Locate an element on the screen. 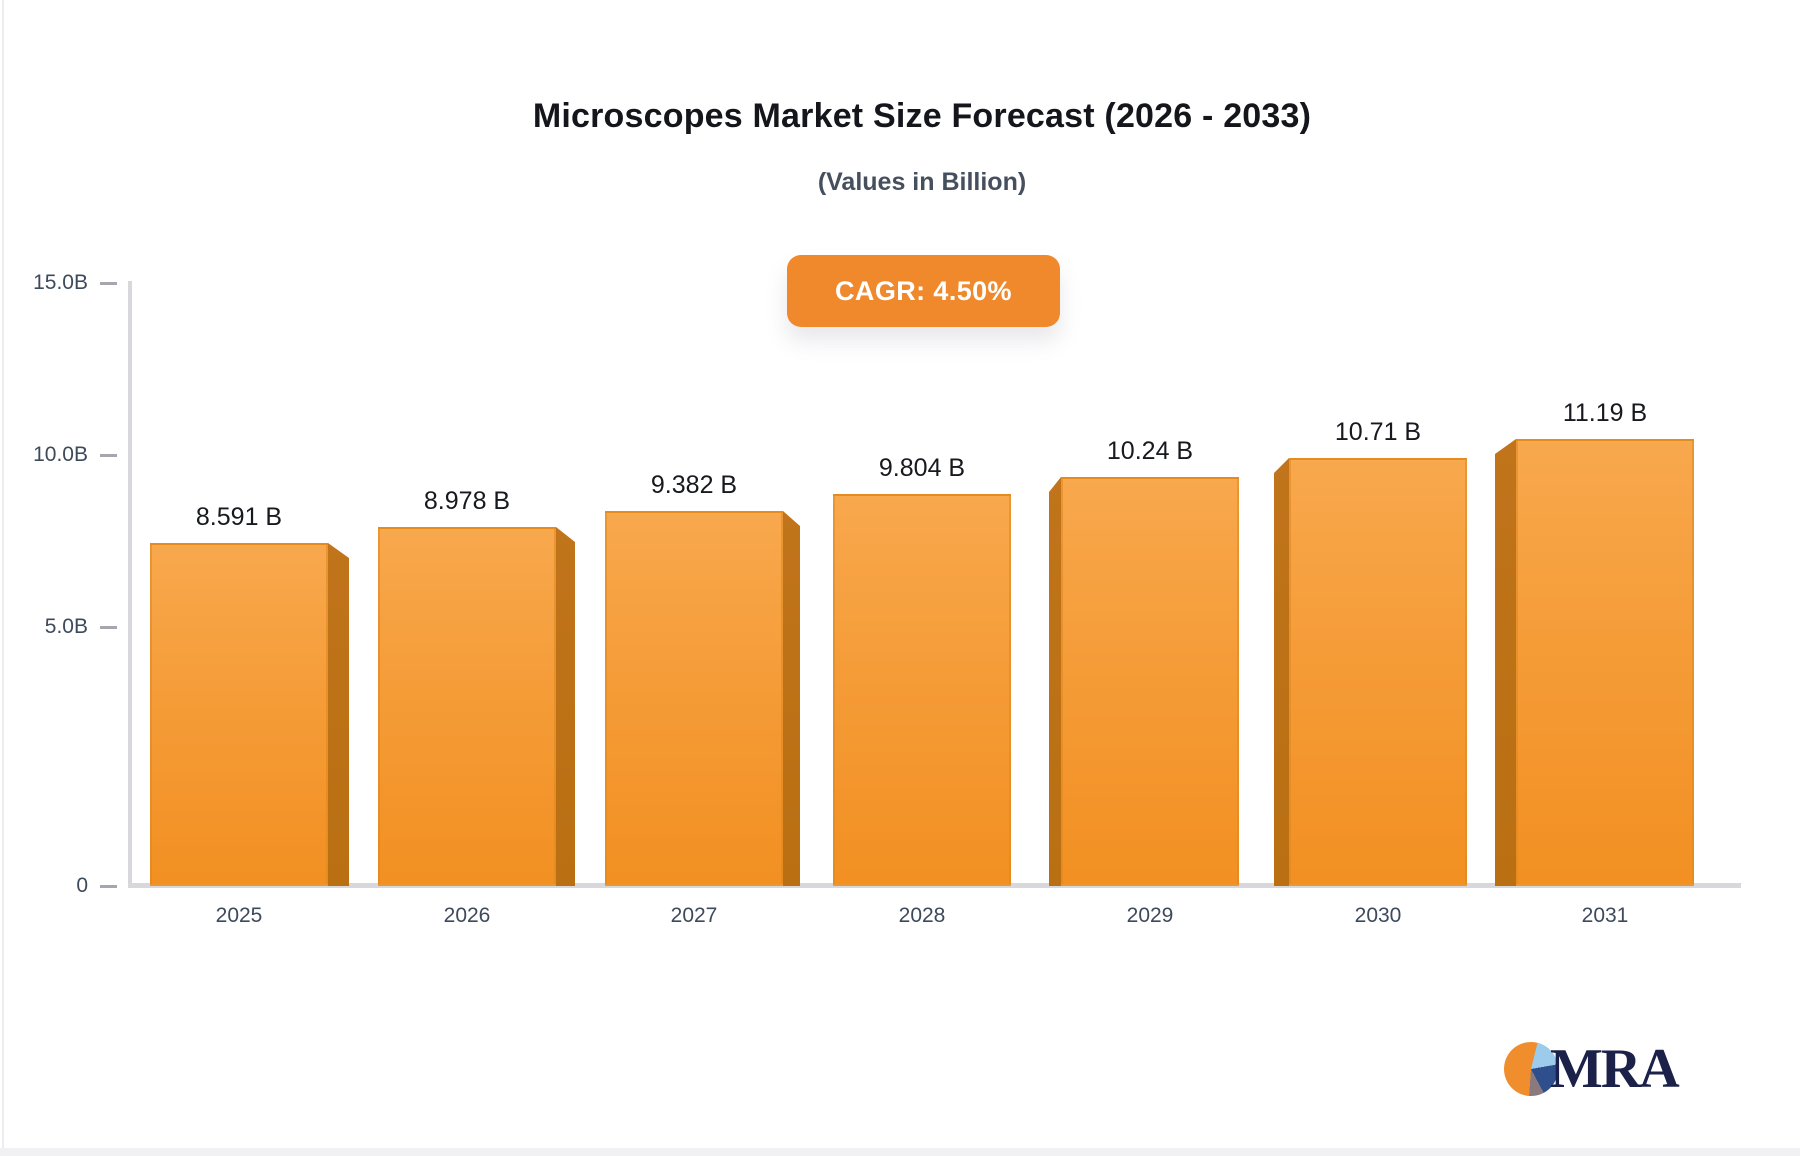 The height and width of the screenshot is (1156, 1800). brand-logo: MRA is located at coordinates (1592, 1069).